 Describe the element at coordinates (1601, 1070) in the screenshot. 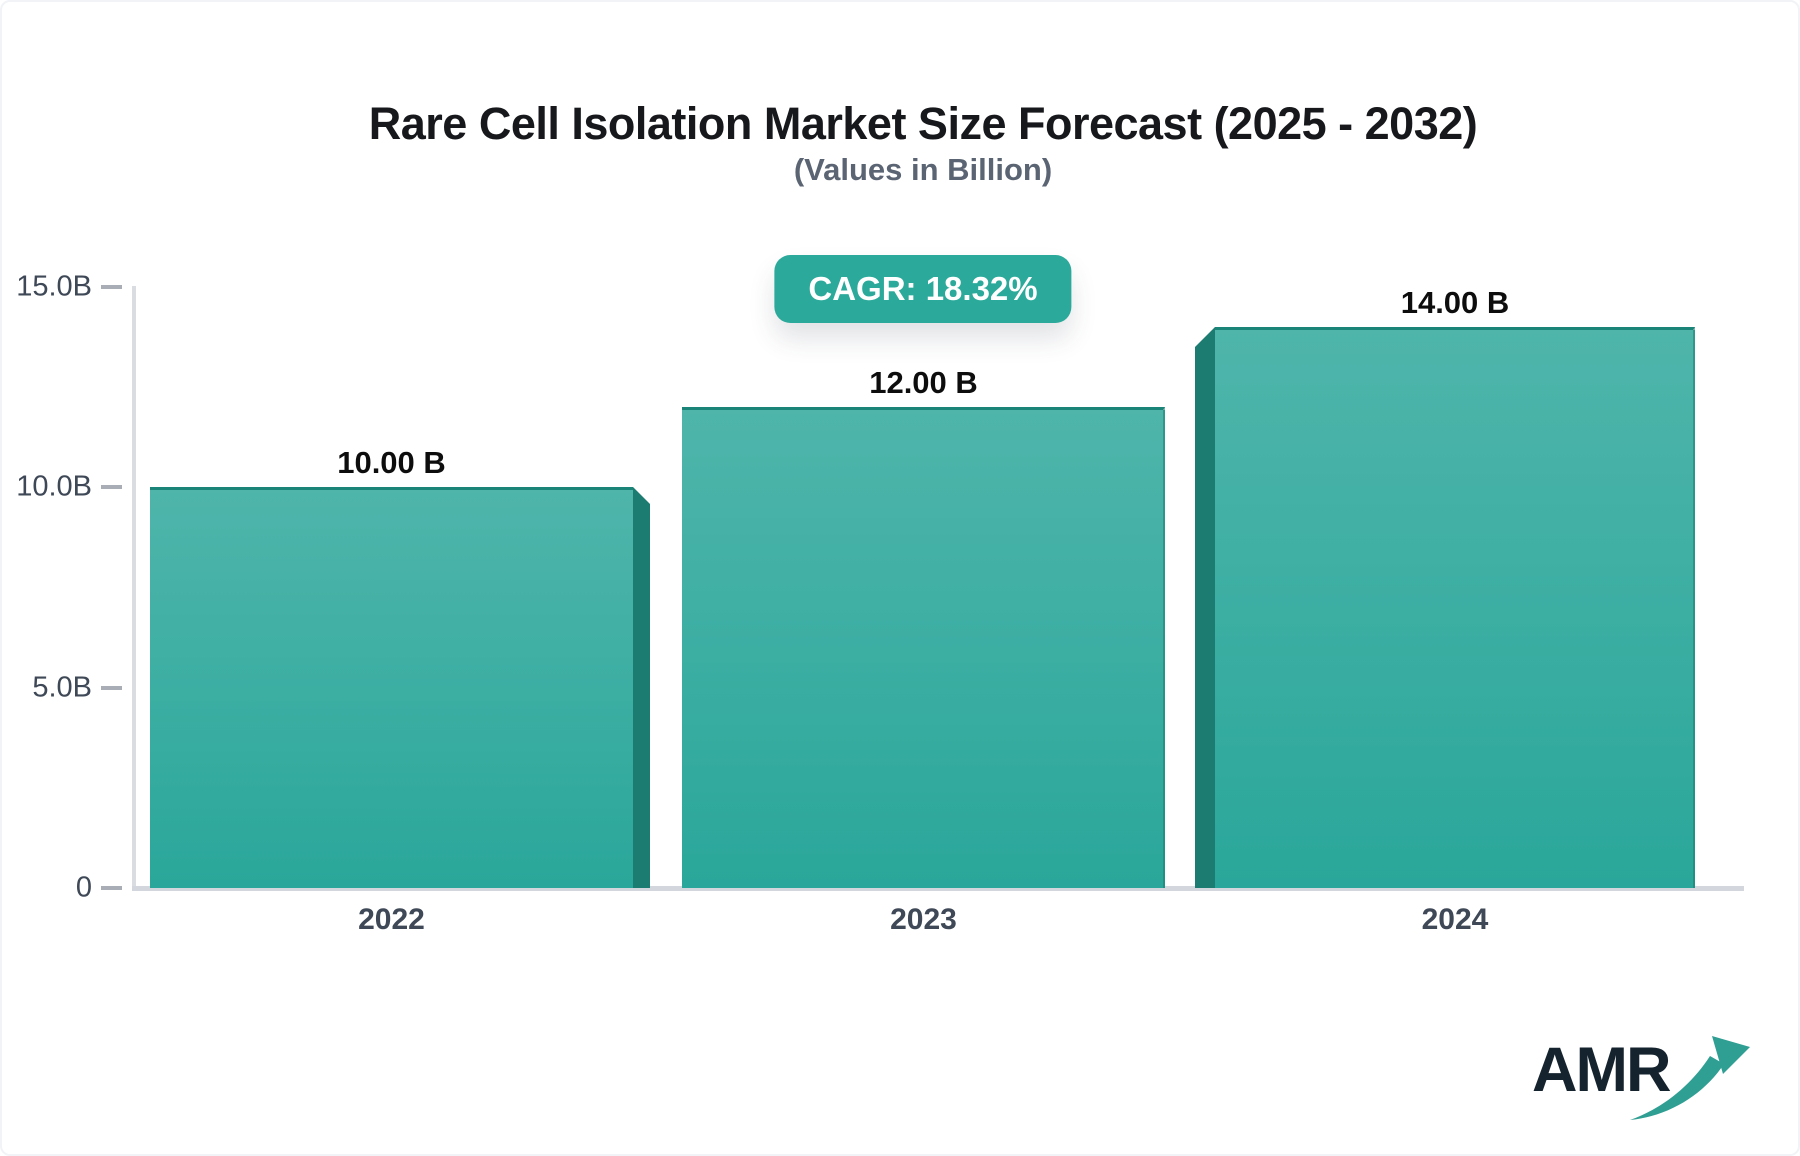

I see `amr-logo-text: AMR` at that location.